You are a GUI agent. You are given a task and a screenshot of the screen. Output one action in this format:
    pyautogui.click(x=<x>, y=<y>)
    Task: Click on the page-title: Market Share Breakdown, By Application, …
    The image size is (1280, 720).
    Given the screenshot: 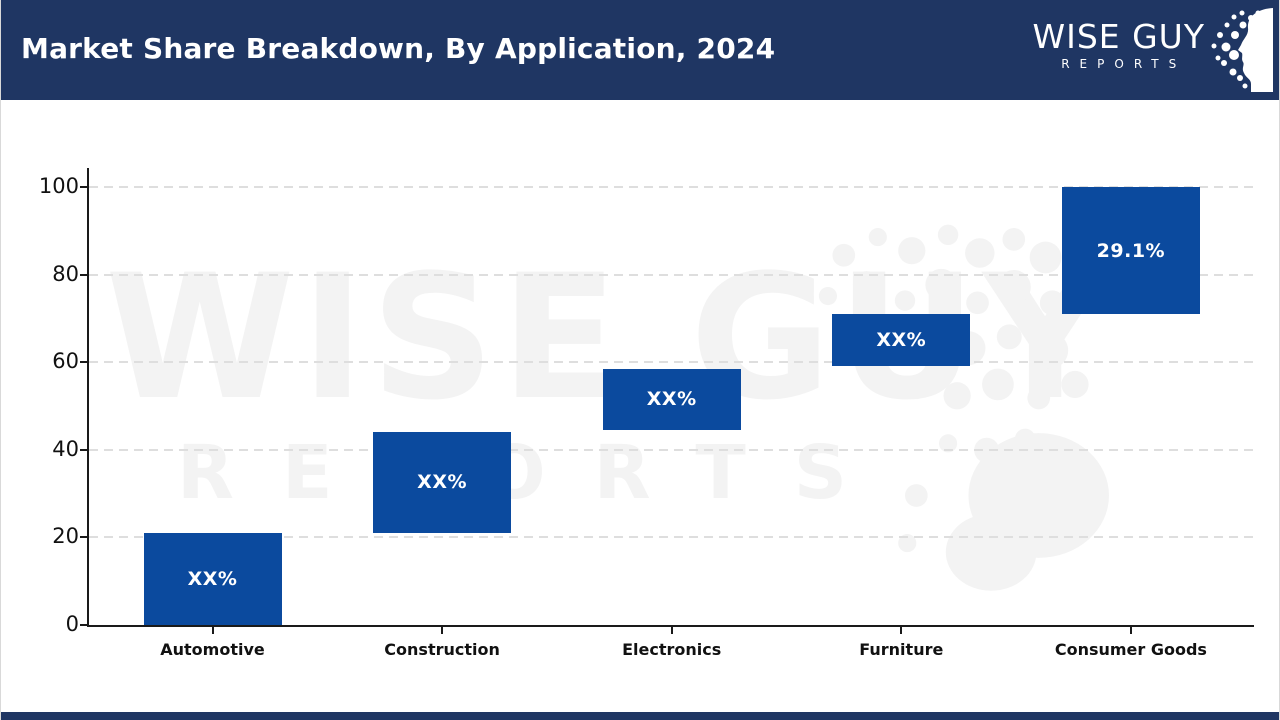 What is the action you would take?
    pyautogui.click(x=398, y=49)
    